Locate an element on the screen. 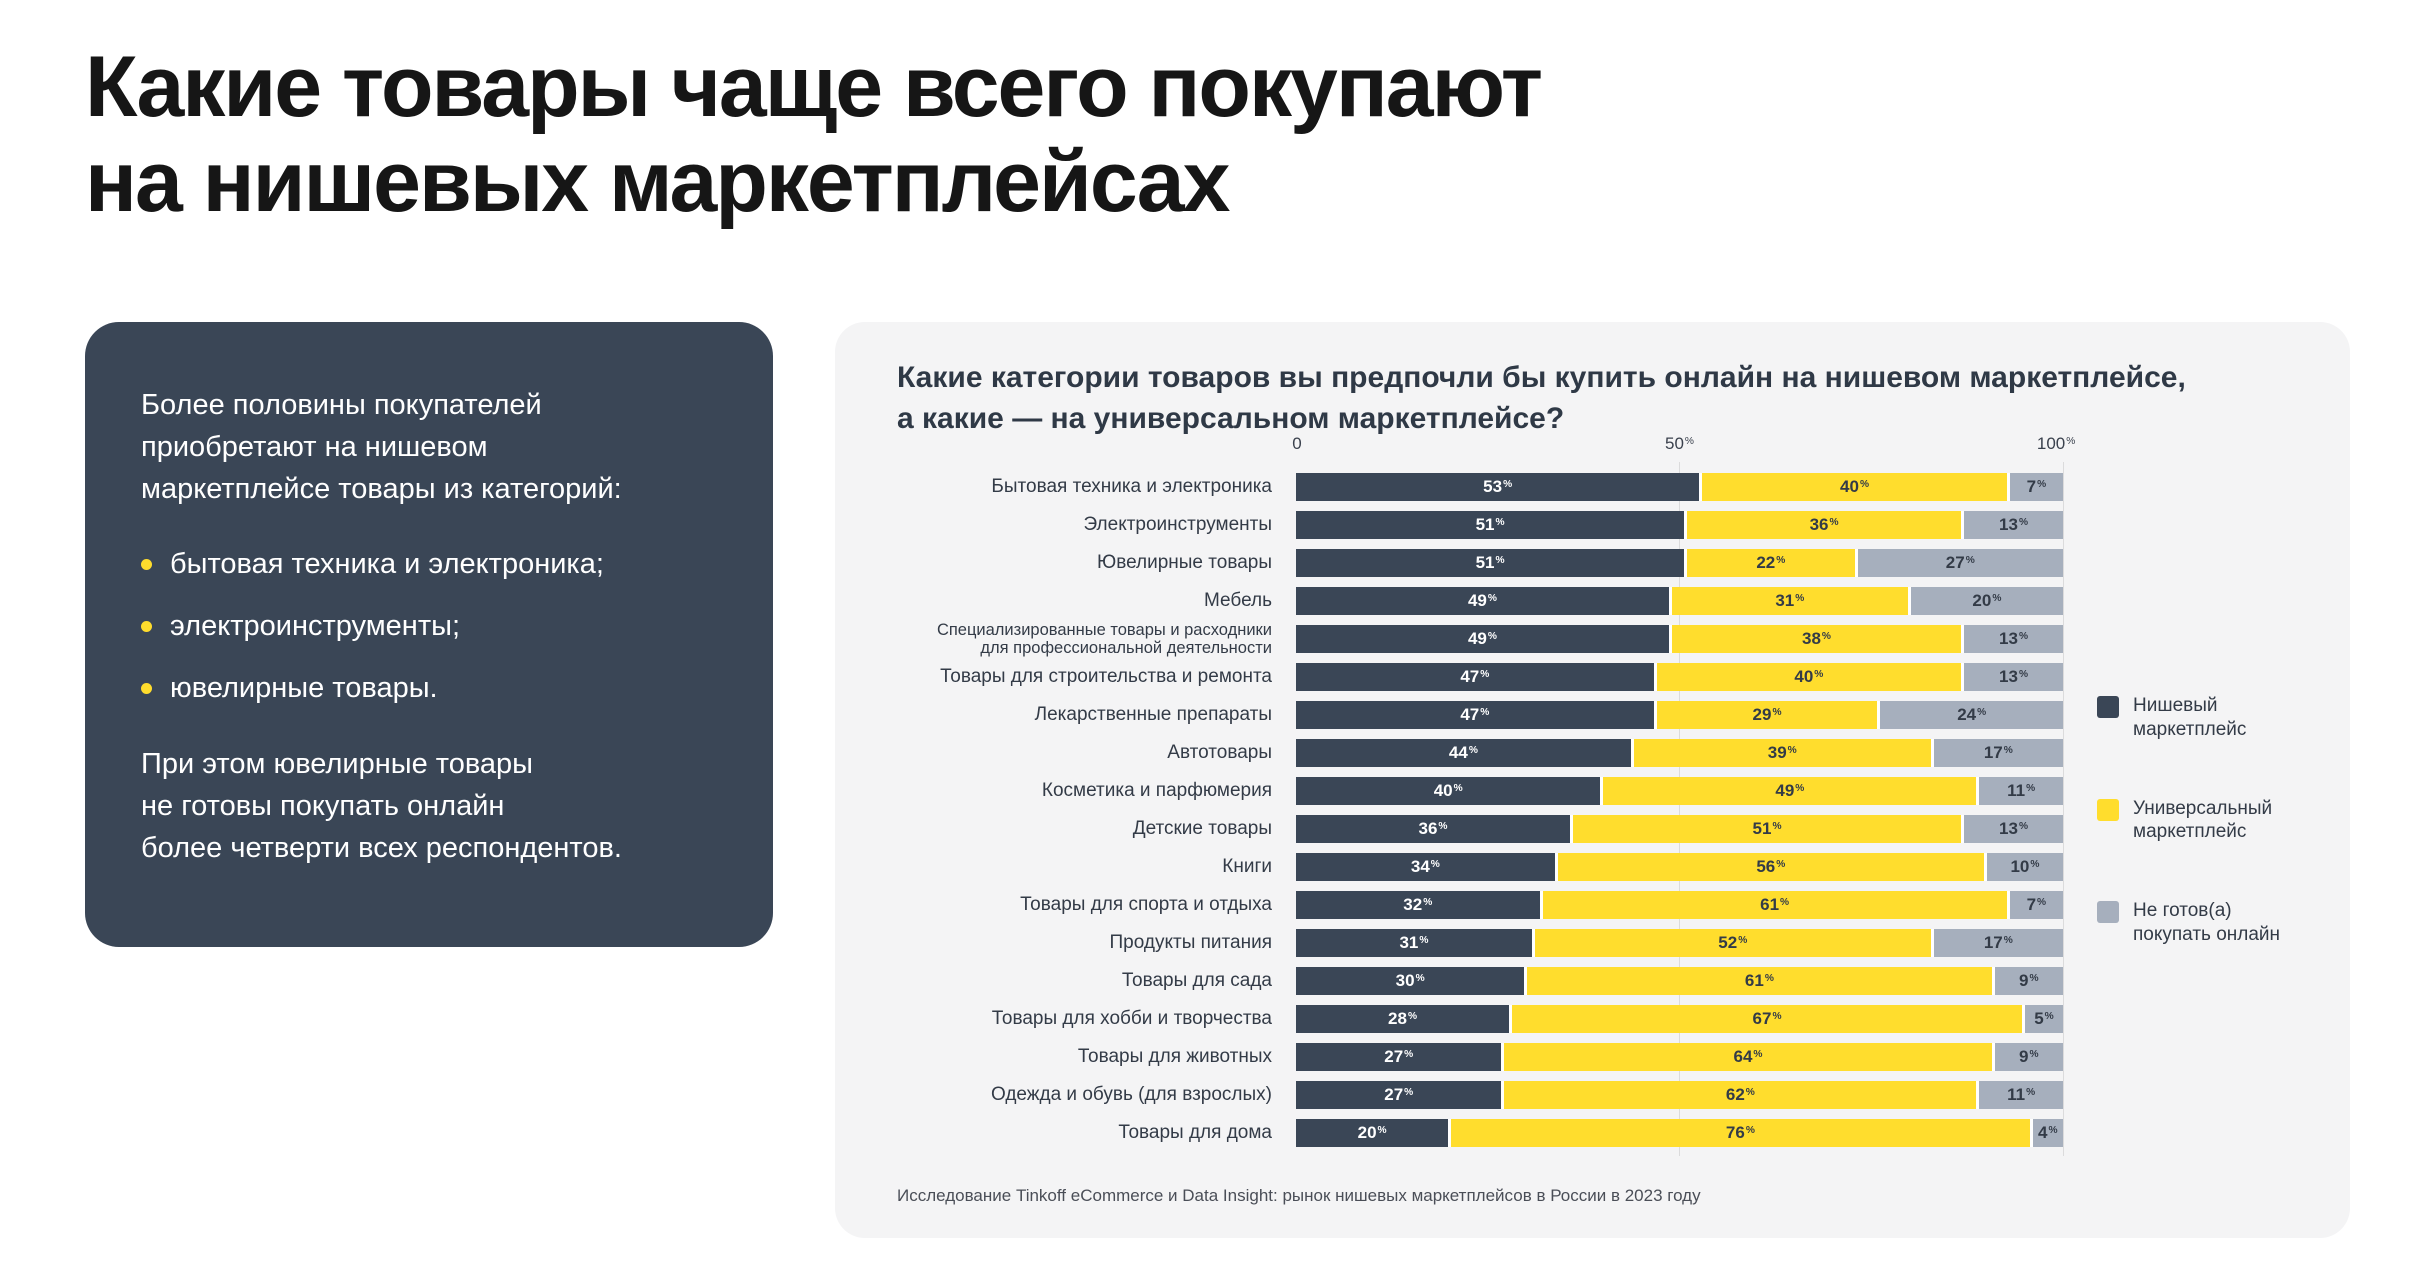 The image size is (2425, 1277). callout-bullet: электроинструменты; is located at coordinates (429, 626).